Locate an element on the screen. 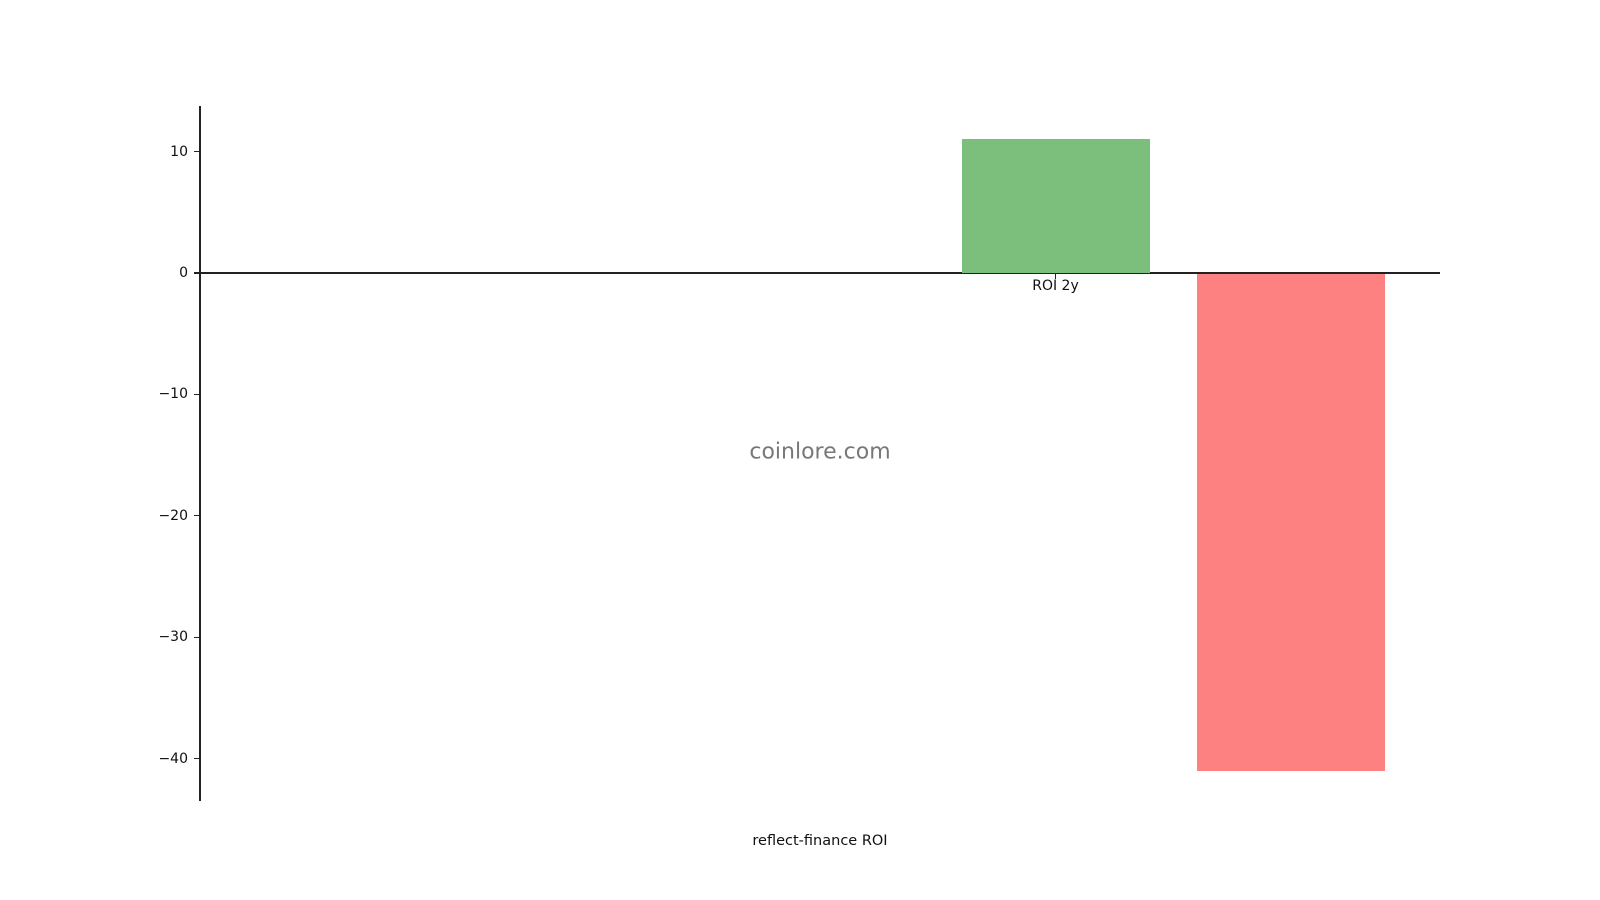 This screenshot has height=900, width=1600. x-tick-label: ROI 2y is located at coordinates (1055, 286).